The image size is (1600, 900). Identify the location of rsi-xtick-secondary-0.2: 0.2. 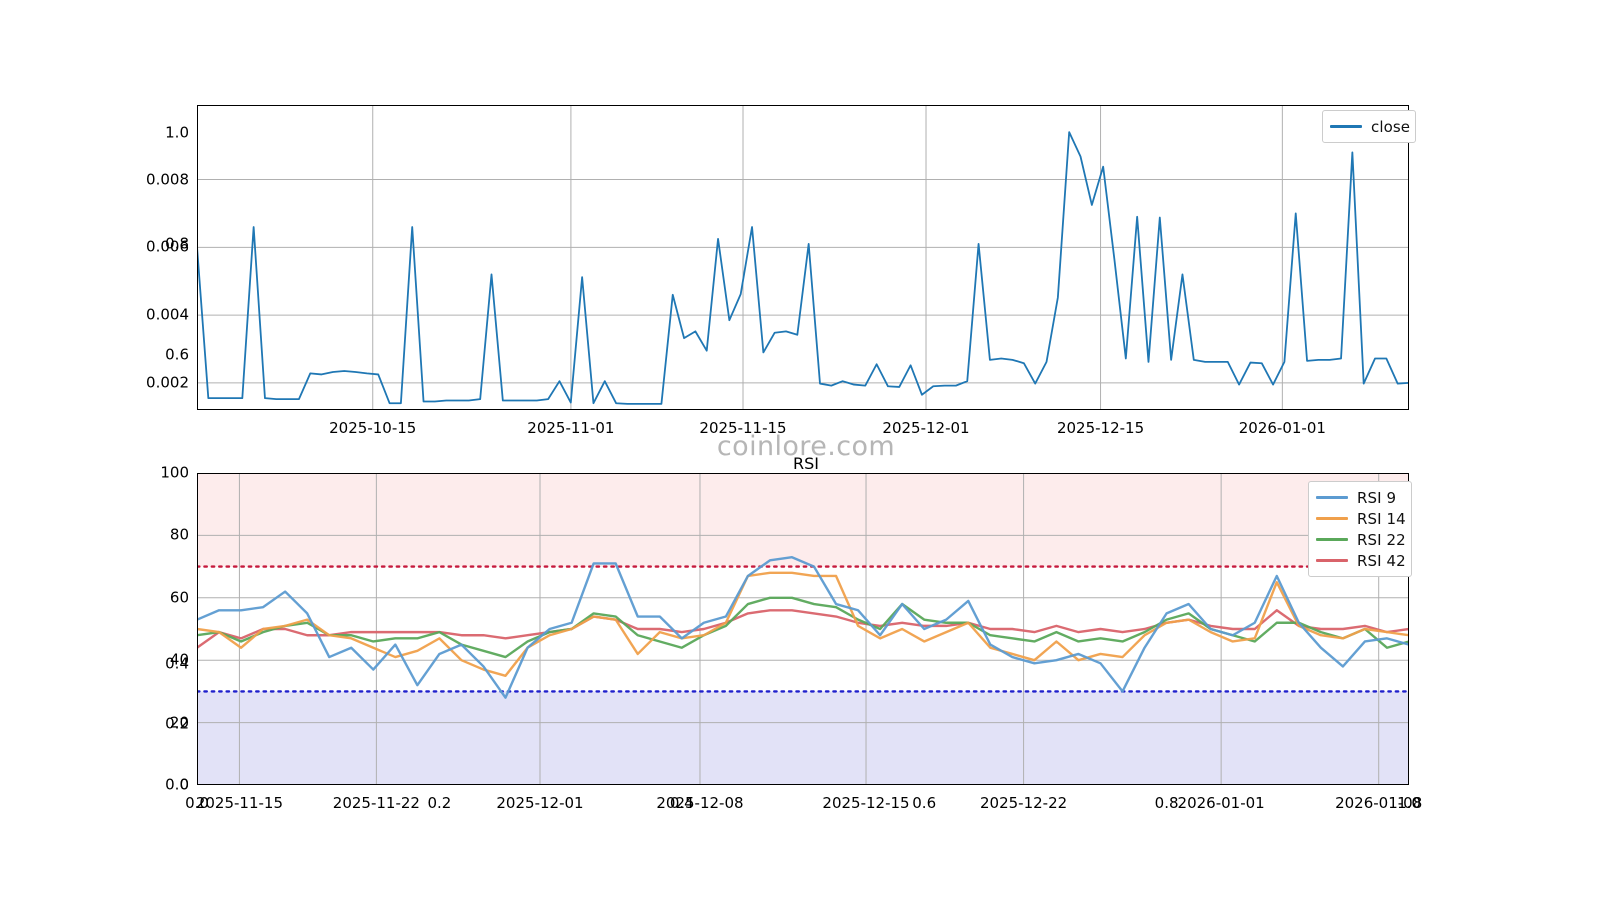
(439, 803).